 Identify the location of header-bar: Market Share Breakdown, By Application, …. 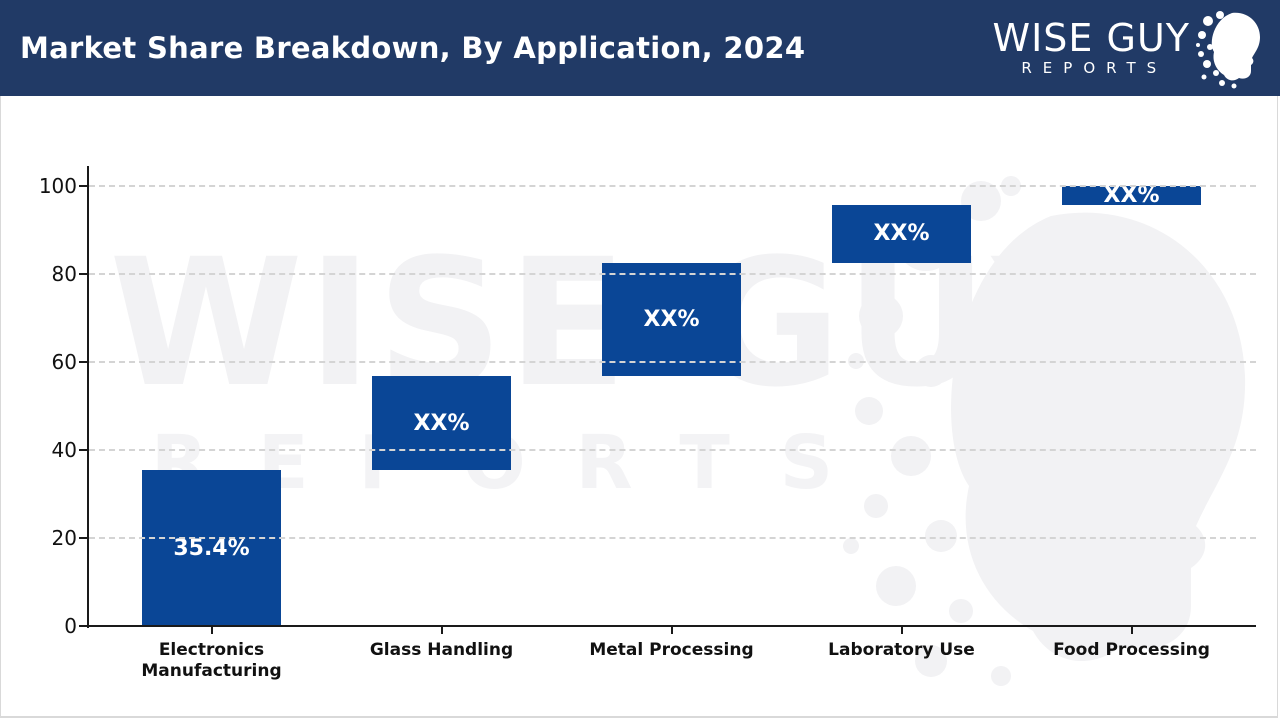
(640, 48).